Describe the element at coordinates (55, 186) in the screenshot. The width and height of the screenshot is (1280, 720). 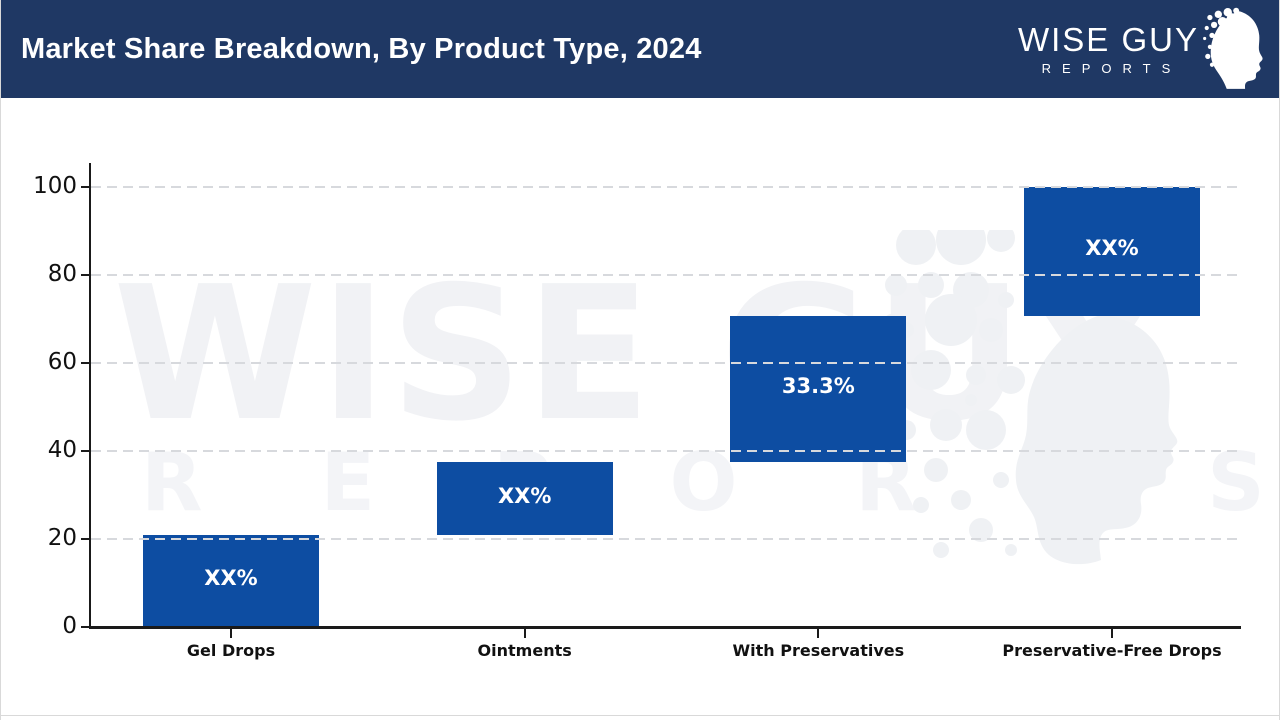
I see `y-tick-label-100: 100` at that location.